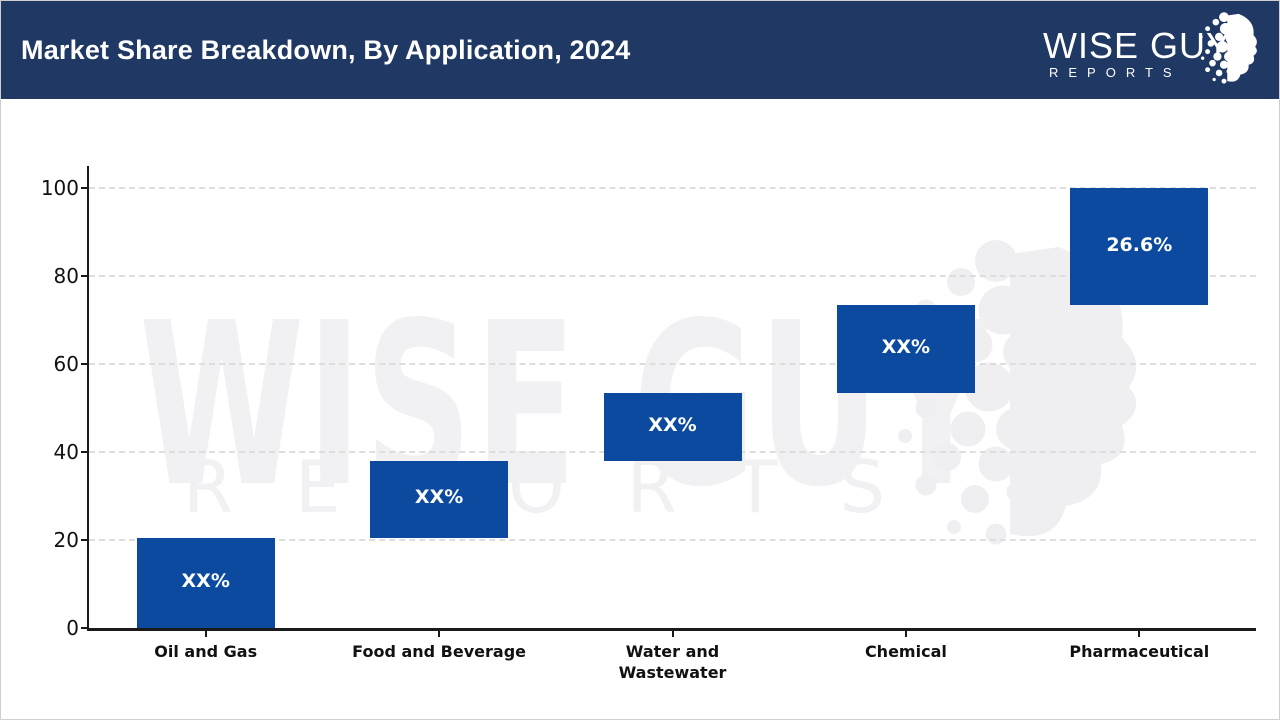  I want to click on y-tick-label: 100, so click(59, 188).